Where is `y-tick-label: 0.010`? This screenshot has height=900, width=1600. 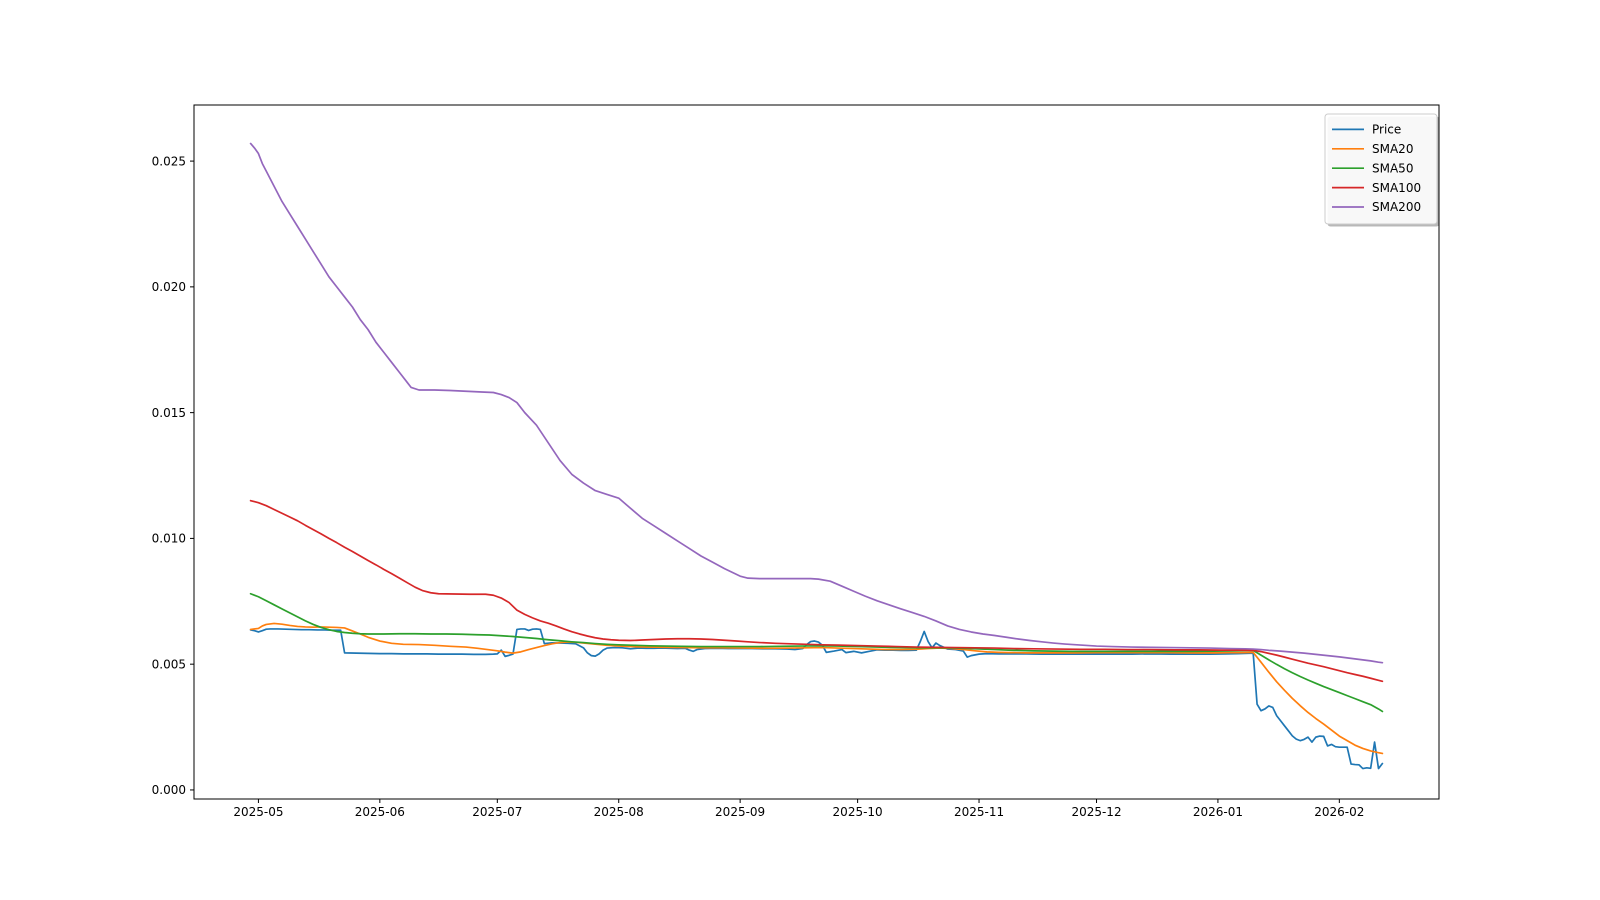 y-tick-label: 0.010 is located at coordinates (169, 539).